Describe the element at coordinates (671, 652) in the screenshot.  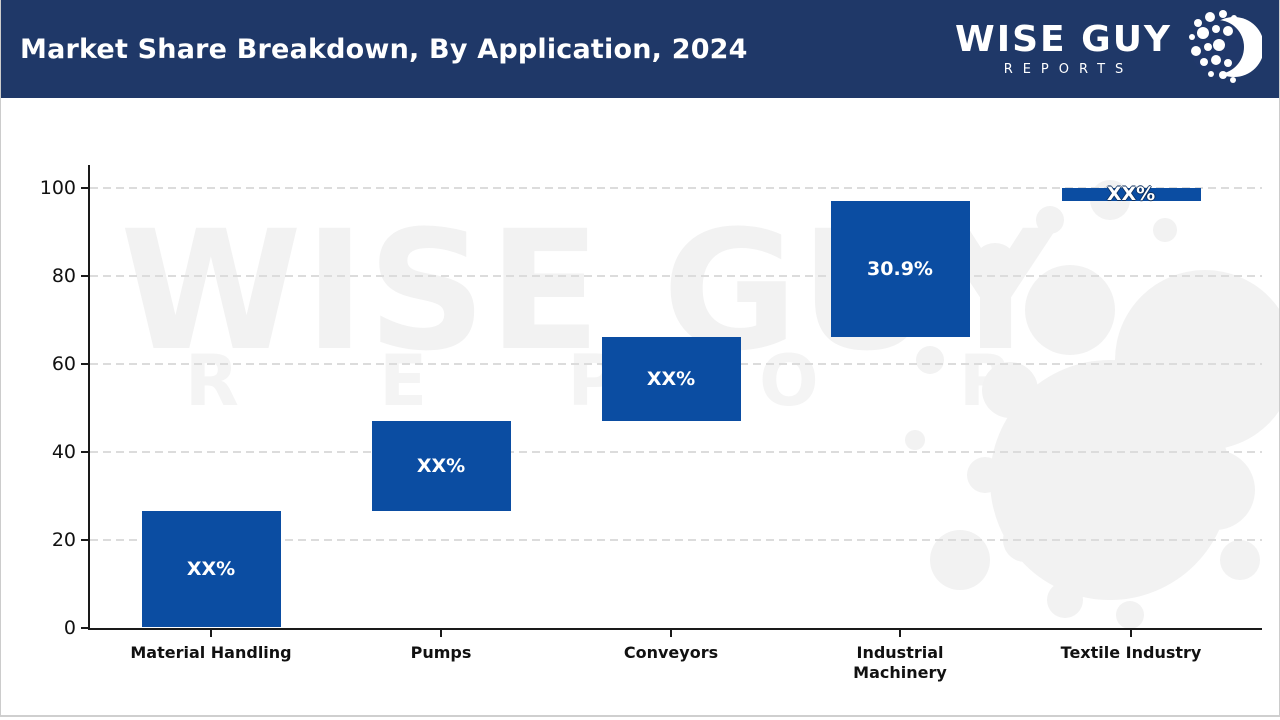
I see `x-axis-category-label: Conveyors` at that location.